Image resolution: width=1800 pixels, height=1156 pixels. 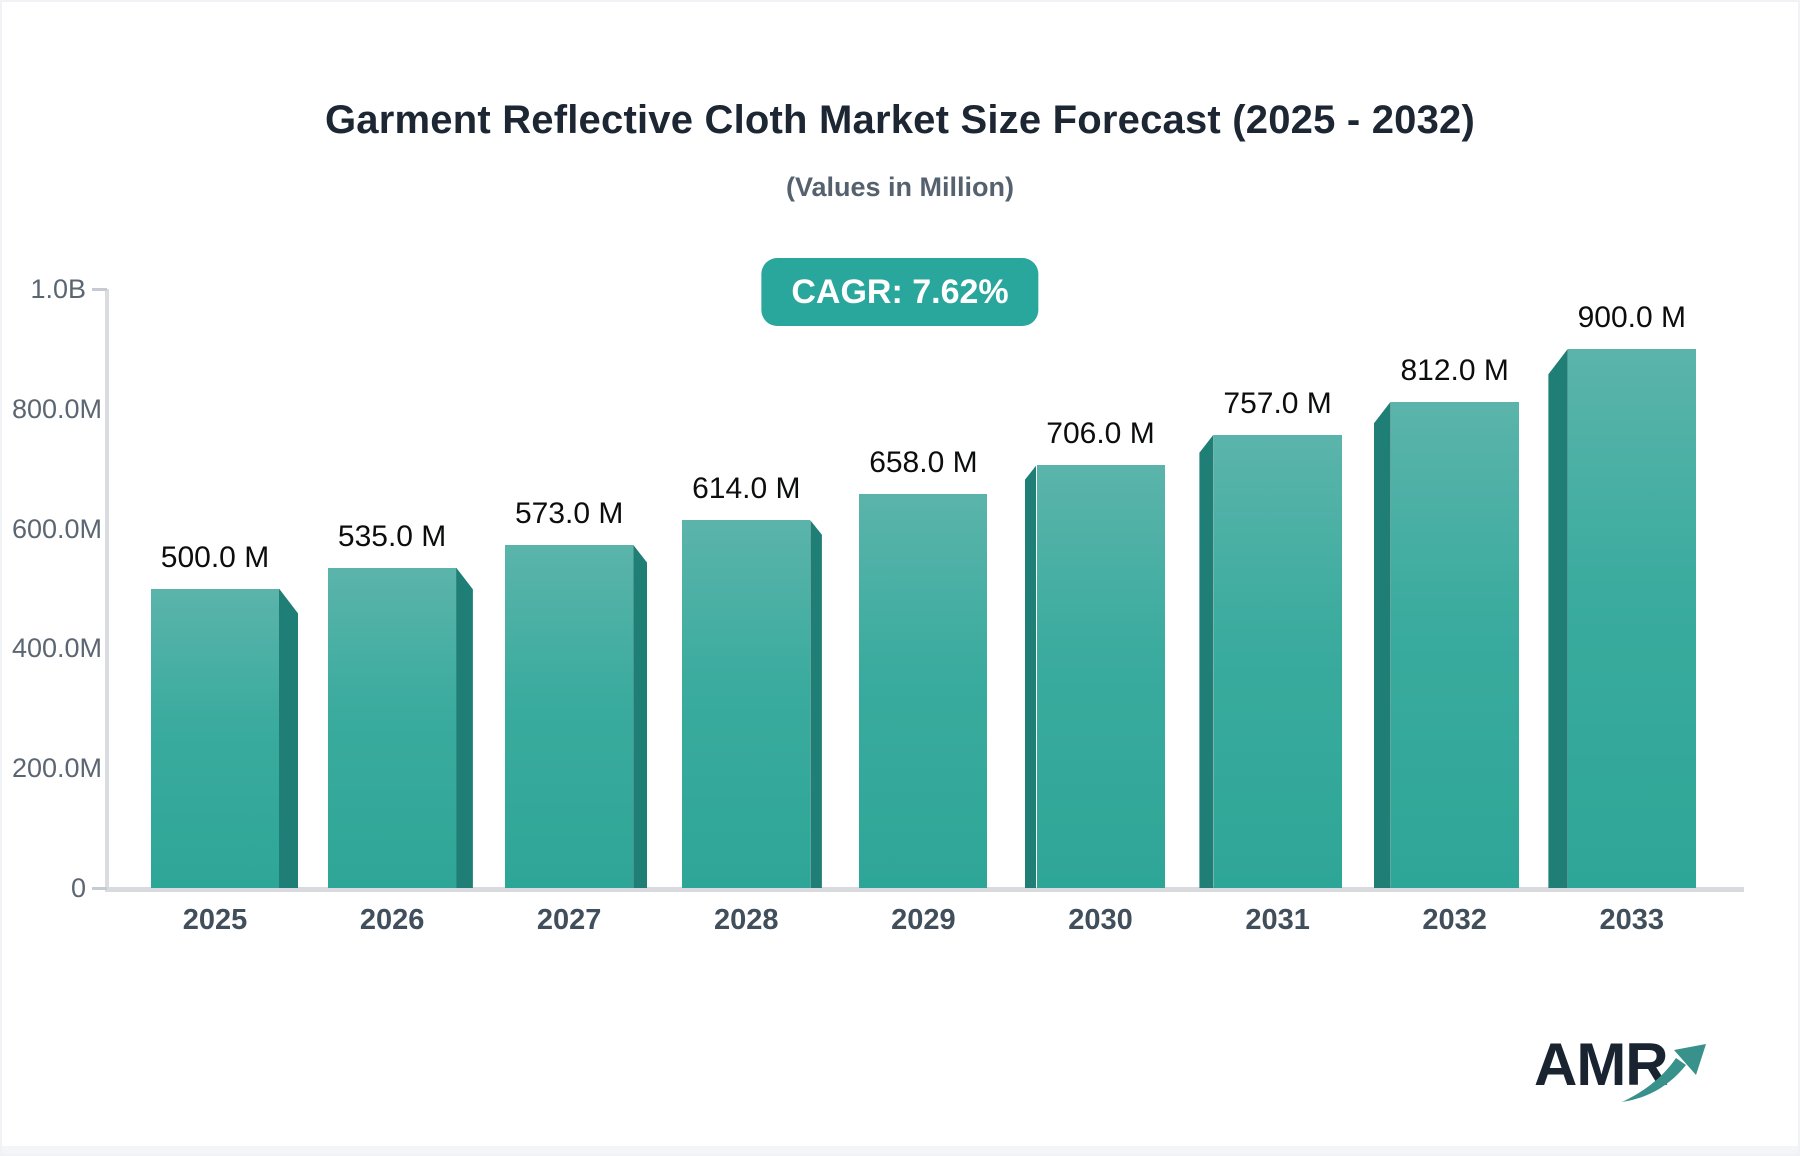 What do you see at coordinates (1631, 317) in the screenshot?
I see `bar-value-label-2033: 900.0 M` at bounding box center [1631, 317].